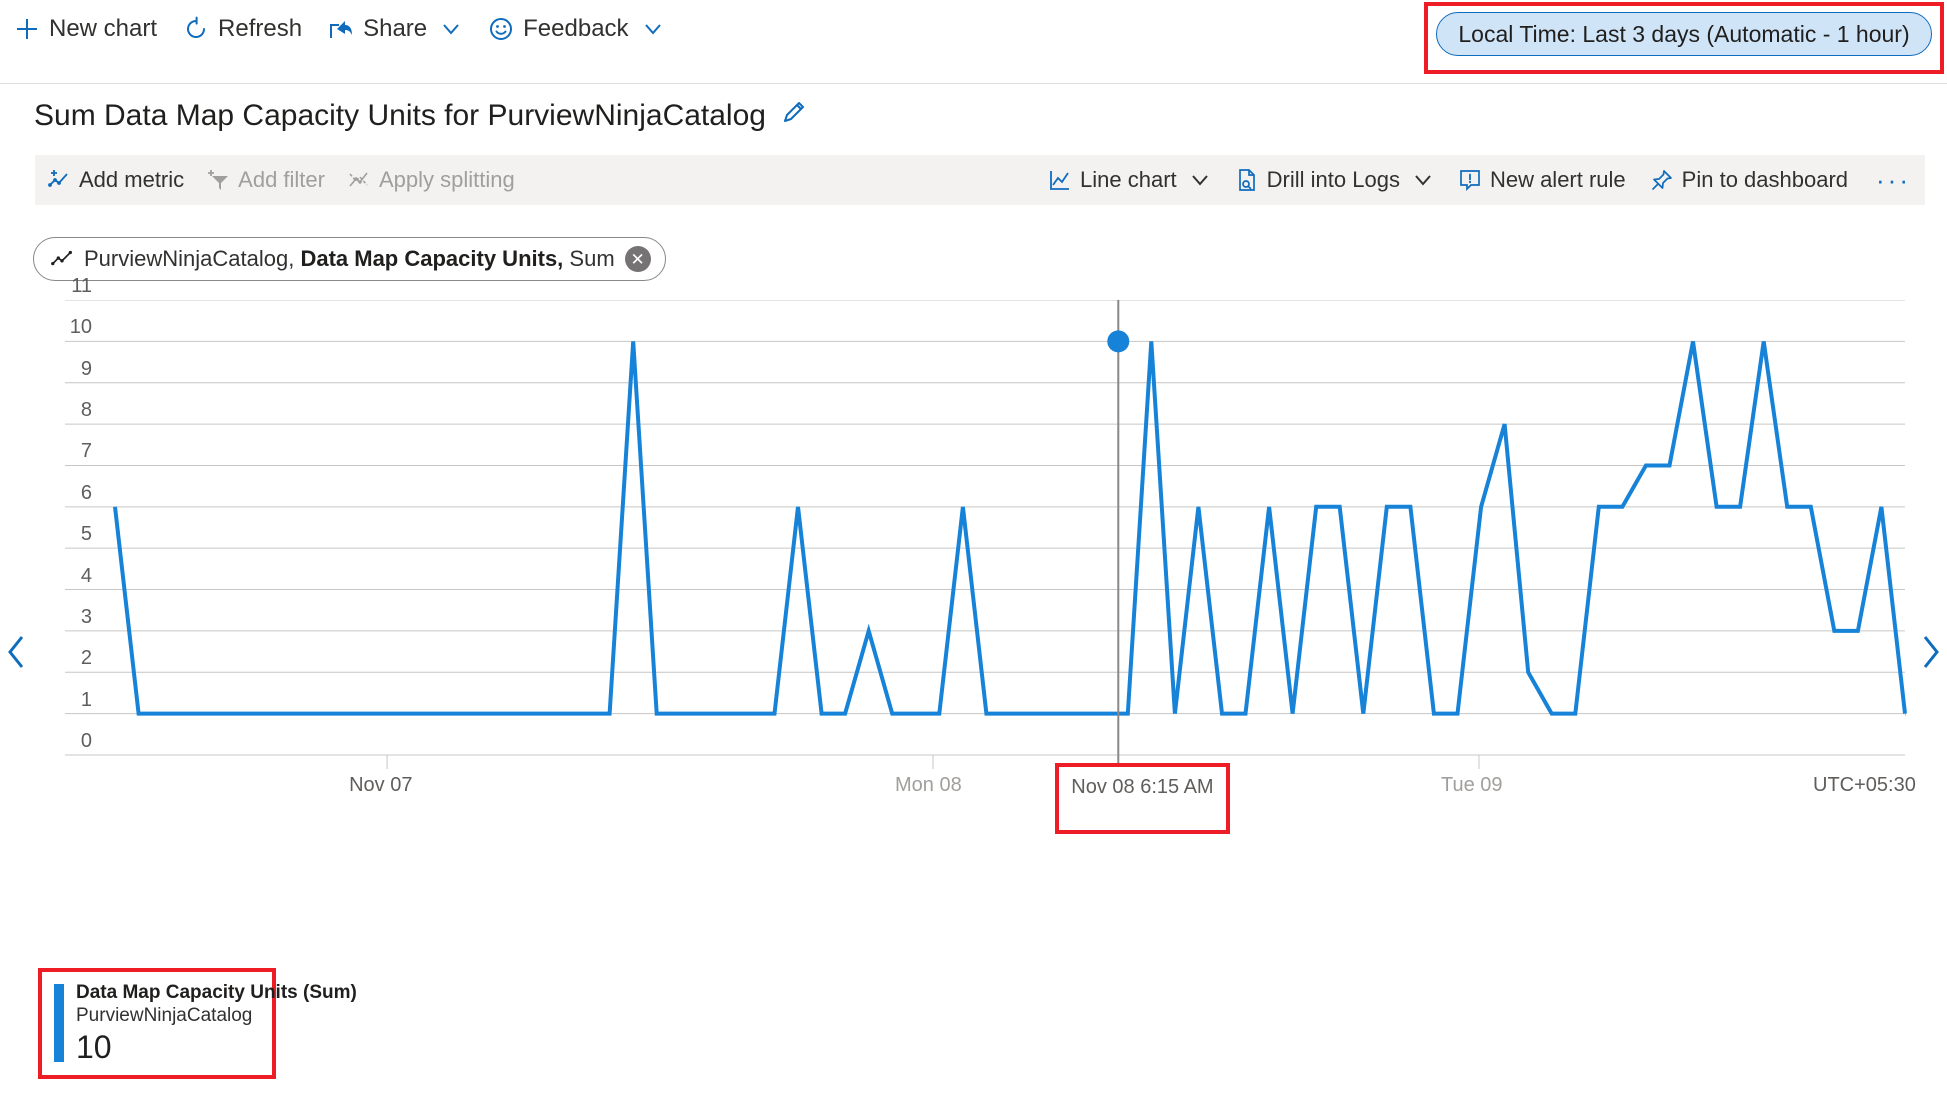 This screenshot has height=1093, width=1947. What do you see at coordinates (86, 575) in the screenshot?
I see `y-axis-tick: 4` at bounding box center [86, 575].